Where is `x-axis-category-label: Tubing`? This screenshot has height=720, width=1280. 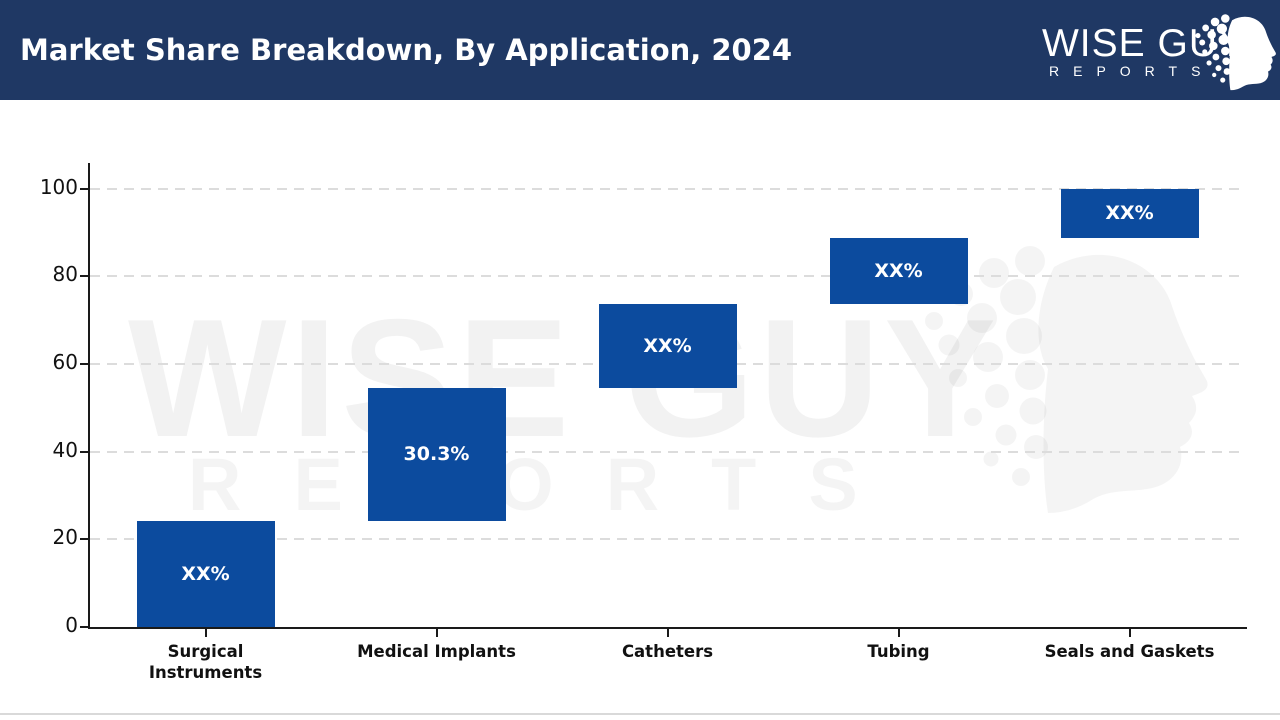
x-axis-category-label: Tubing is located at coordinates (899, 651).